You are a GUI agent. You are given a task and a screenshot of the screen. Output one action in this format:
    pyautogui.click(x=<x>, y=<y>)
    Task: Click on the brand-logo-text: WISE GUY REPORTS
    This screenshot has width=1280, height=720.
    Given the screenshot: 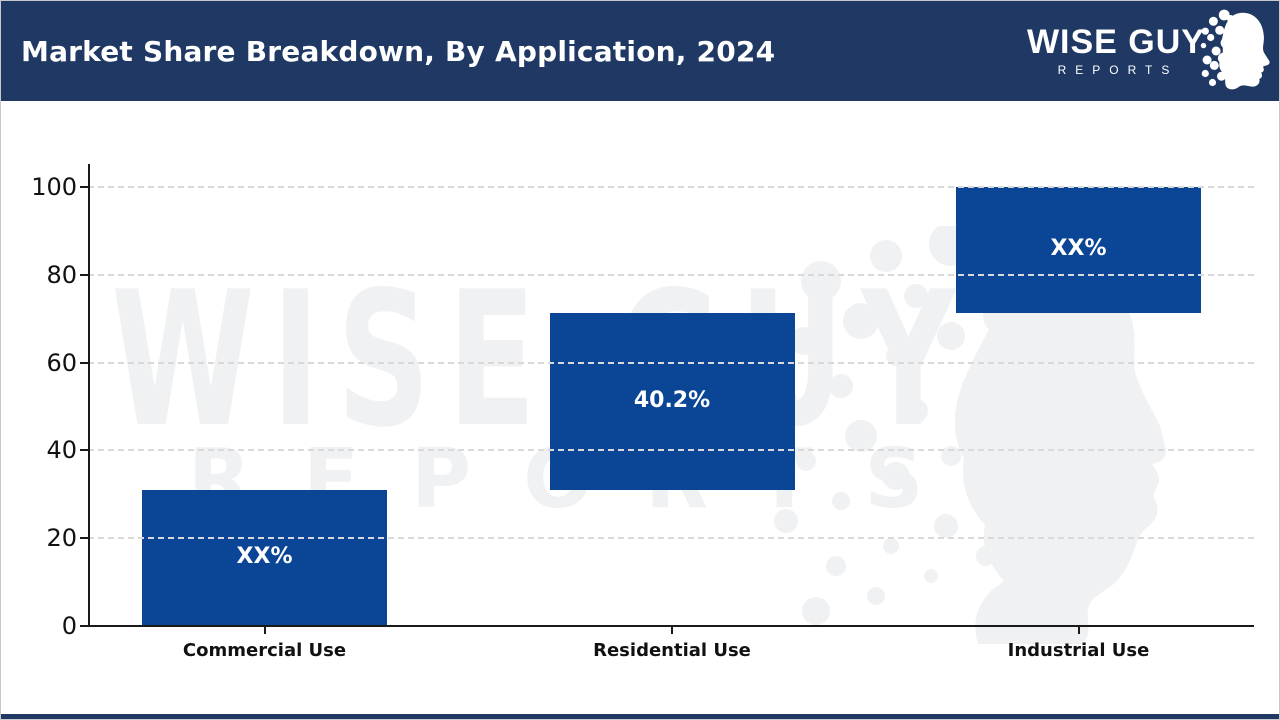 What is the action you would take?
    pyautogui.click(x=1116, y=51)
    